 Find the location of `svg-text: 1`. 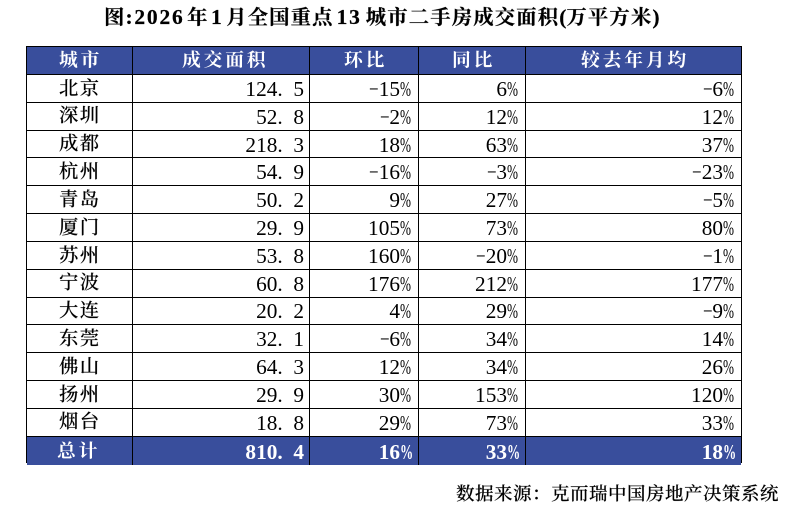

svg-text: 1 is located at coordinates (217, 17).